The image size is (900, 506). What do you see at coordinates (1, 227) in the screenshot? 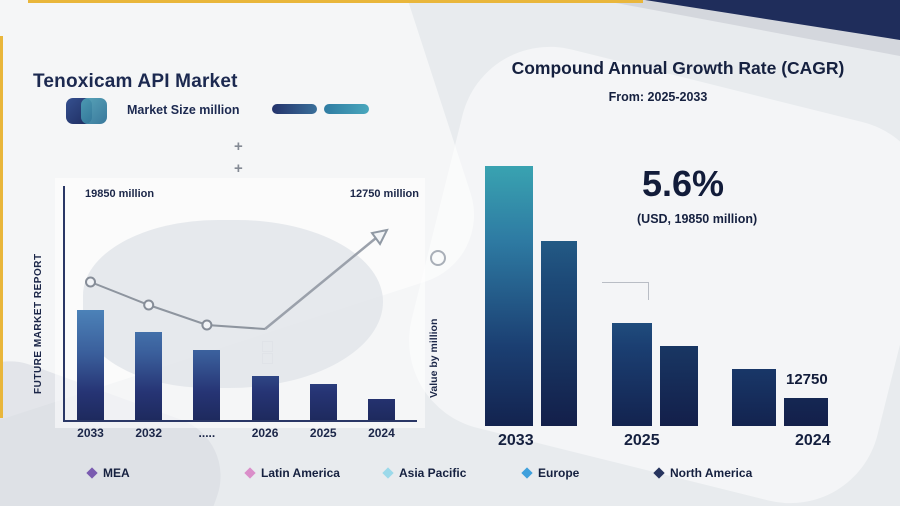
I see `gold-accent-left` at bounding box center [1, 227].